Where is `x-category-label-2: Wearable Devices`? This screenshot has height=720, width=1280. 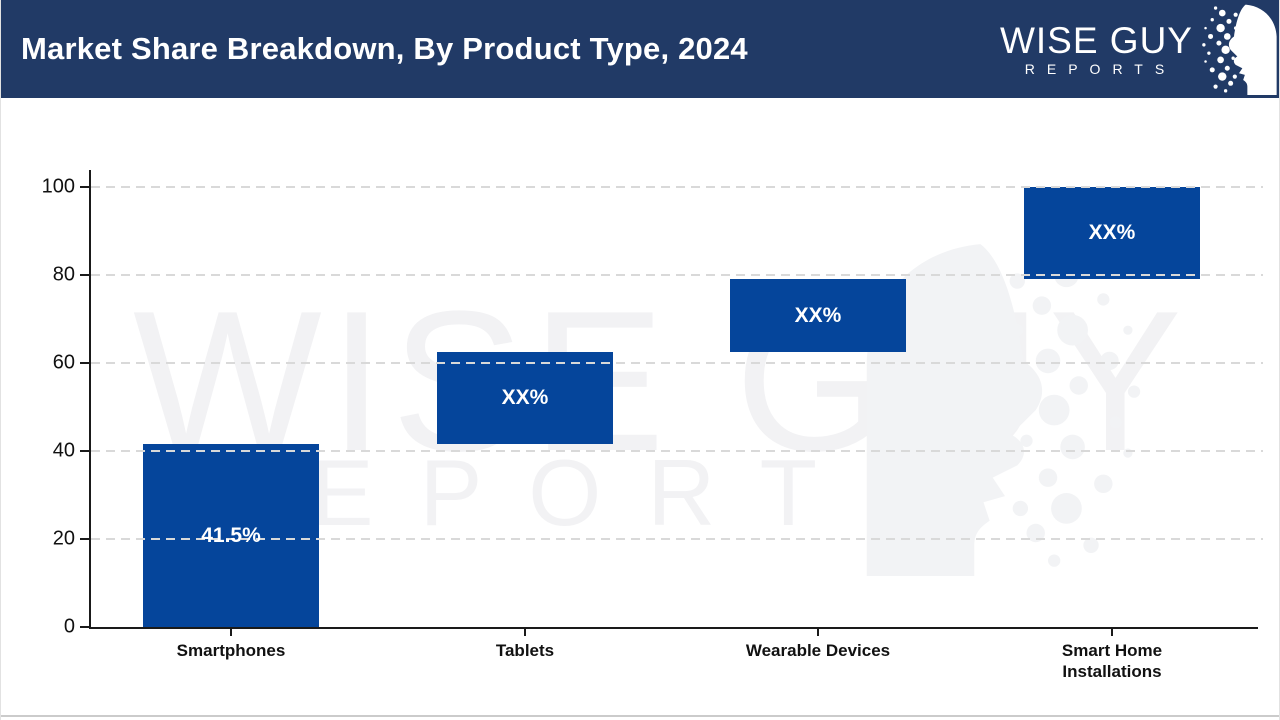
x-category-label-2: Wearable Devices is located at coordinates (818, 650).